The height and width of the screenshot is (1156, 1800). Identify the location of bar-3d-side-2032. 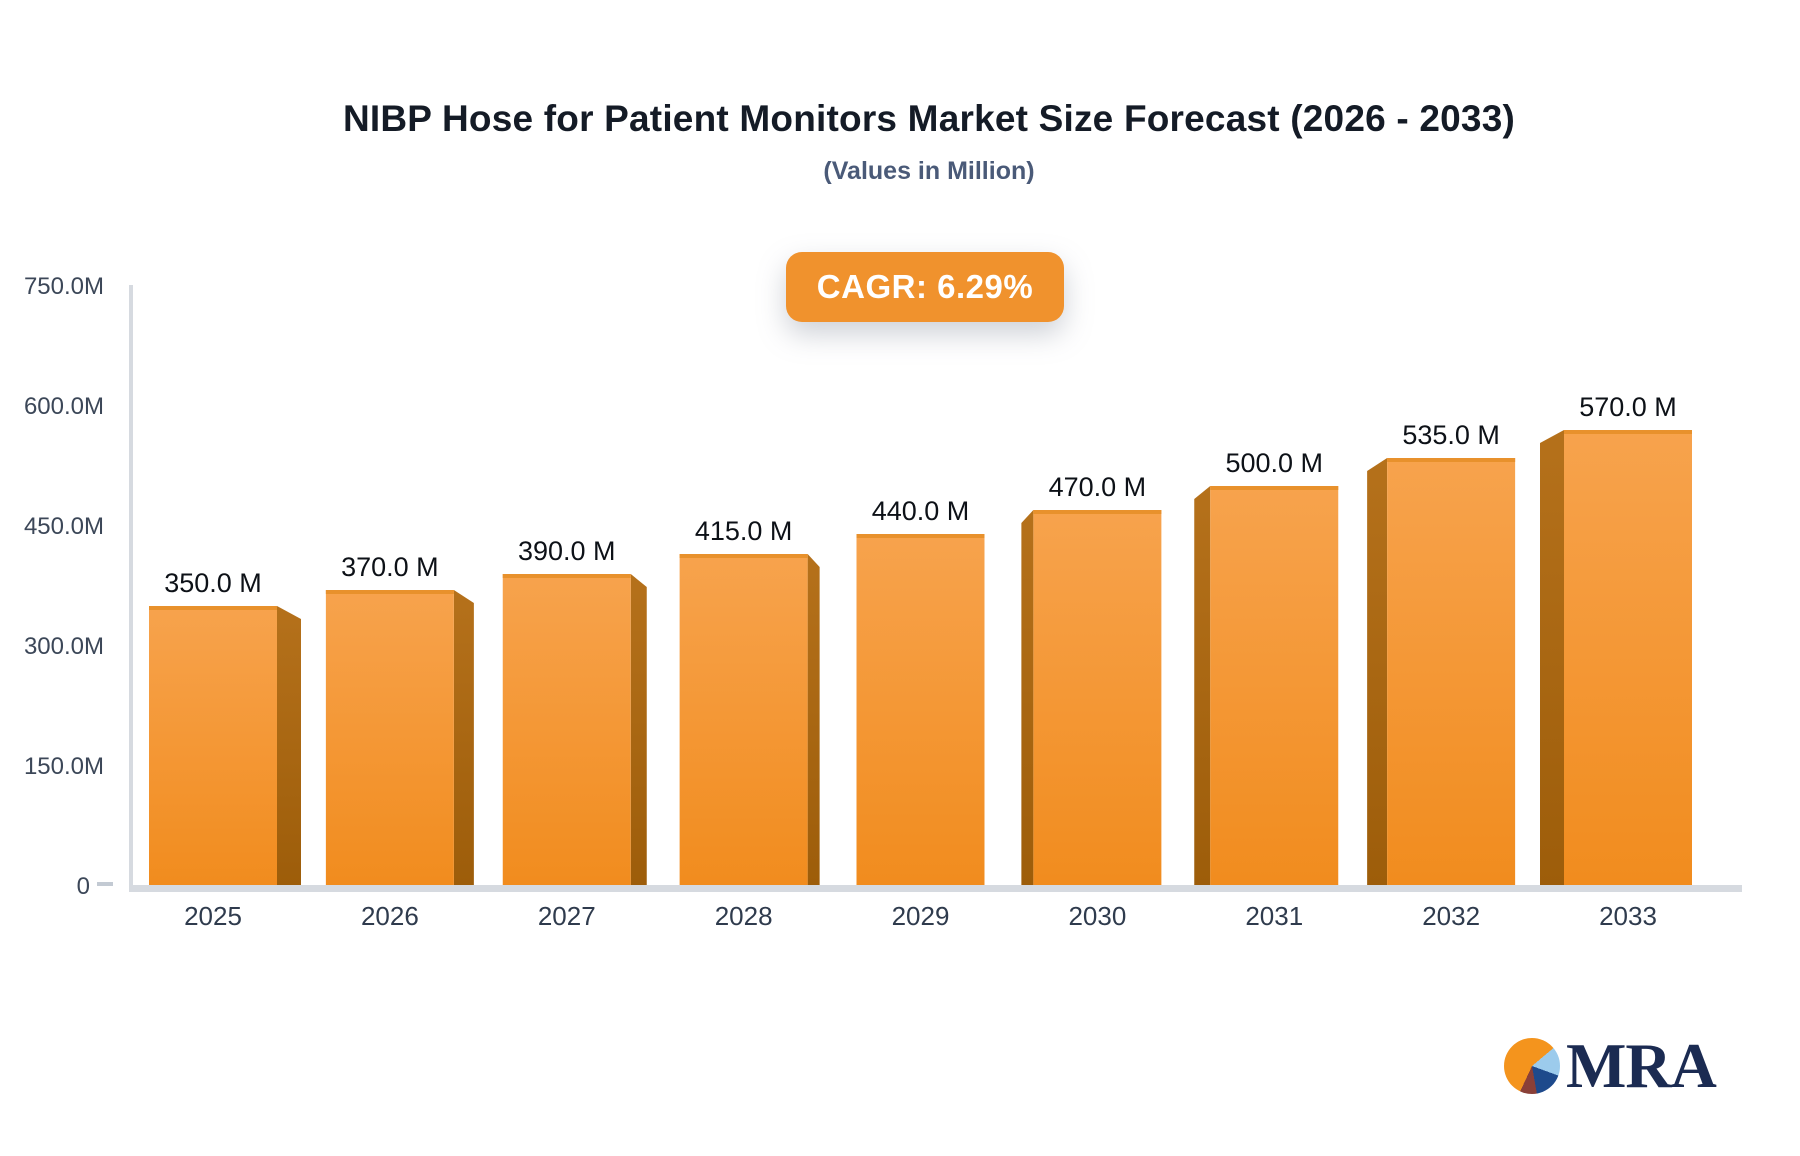
(1377, 671).